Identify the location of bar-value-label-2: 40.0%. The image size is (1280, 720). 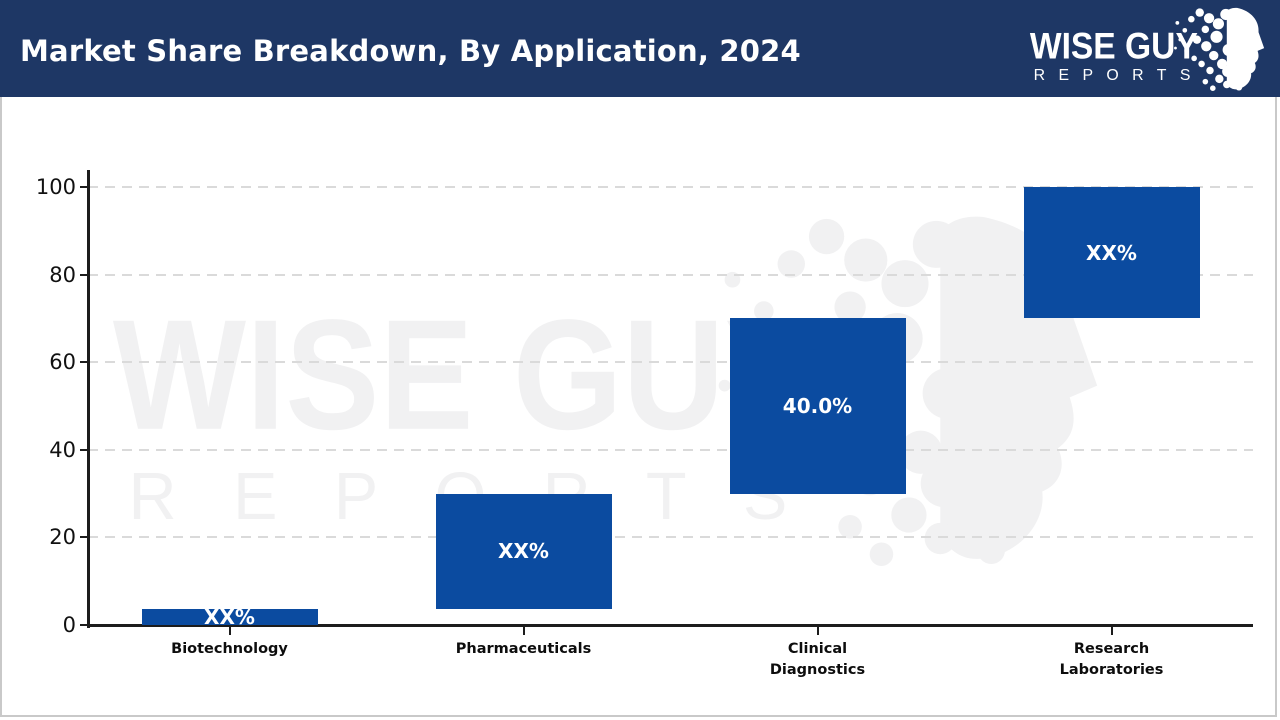
(817, 406).